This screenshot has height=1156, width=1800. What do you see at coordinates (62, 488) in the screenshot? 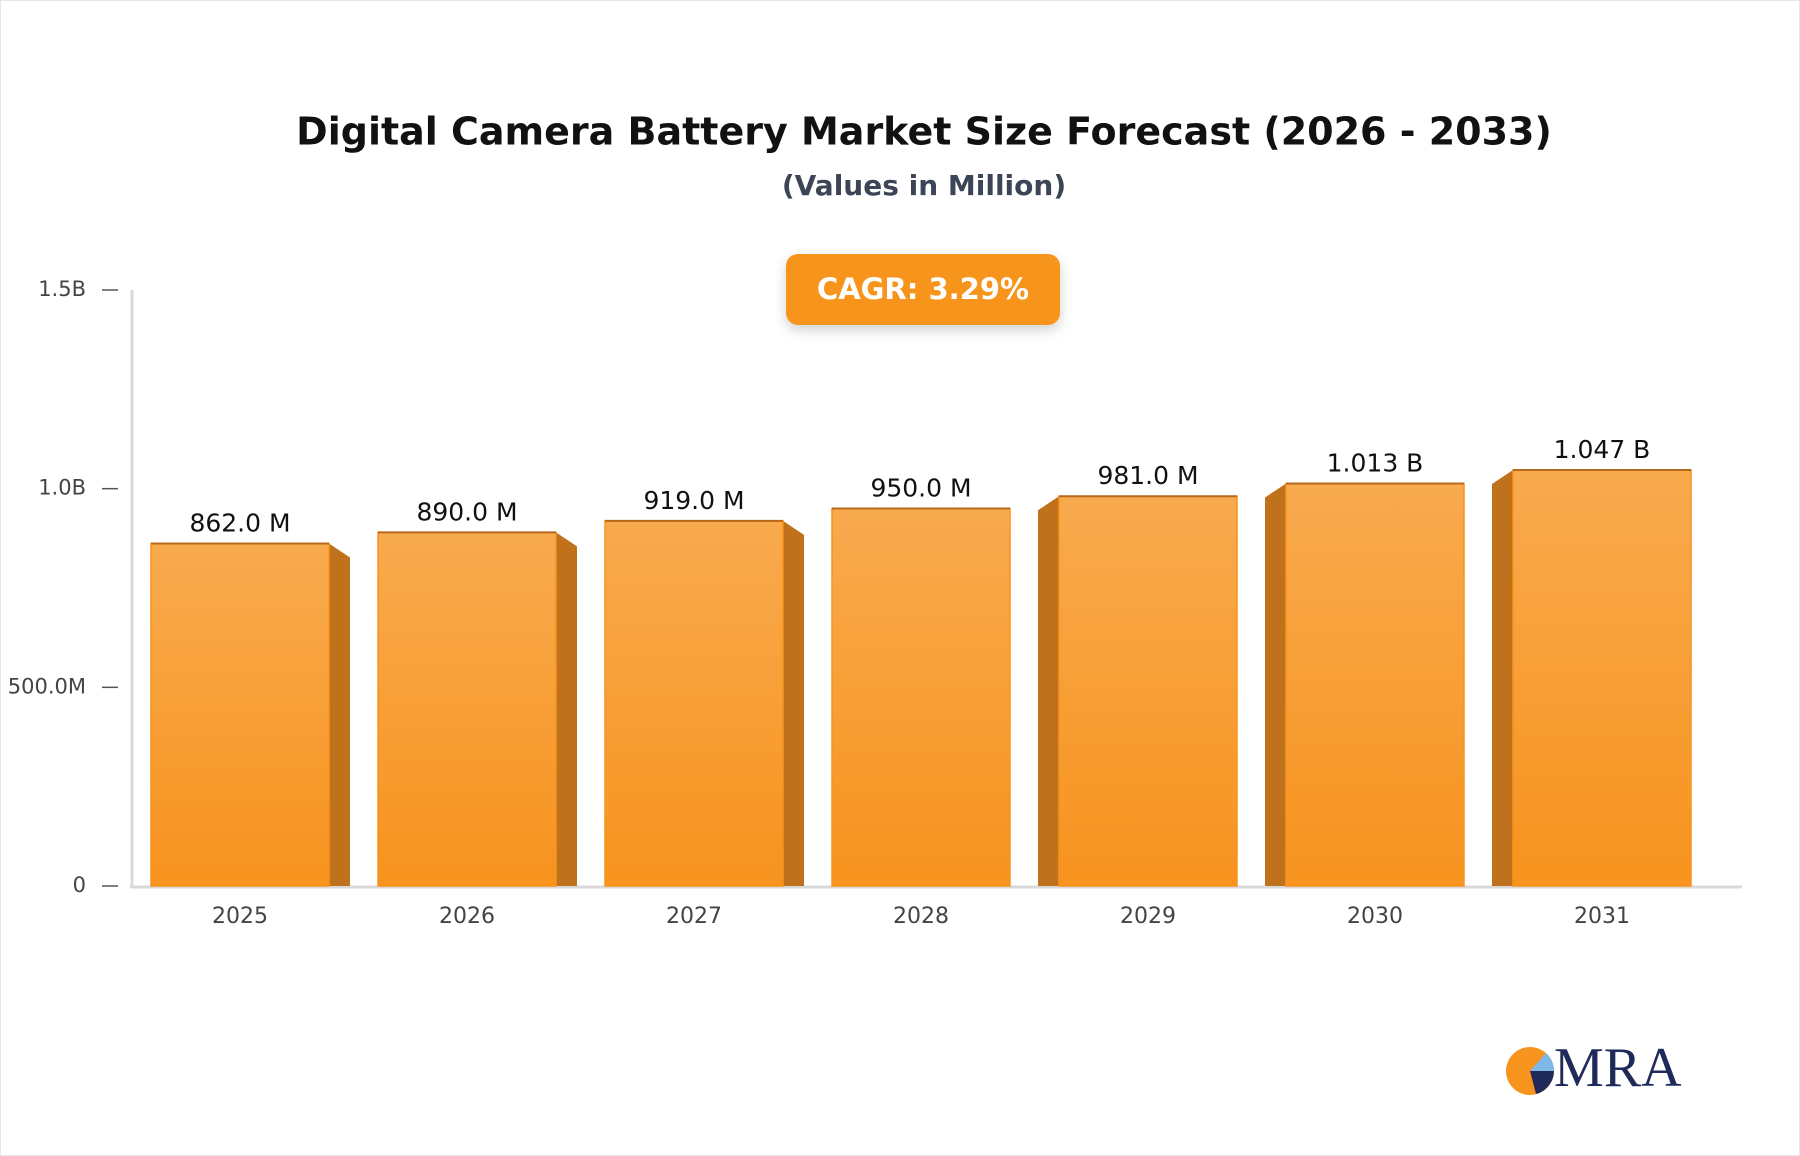
I see `y-tick-label: 1.0B` at bounding box center [62, 488].